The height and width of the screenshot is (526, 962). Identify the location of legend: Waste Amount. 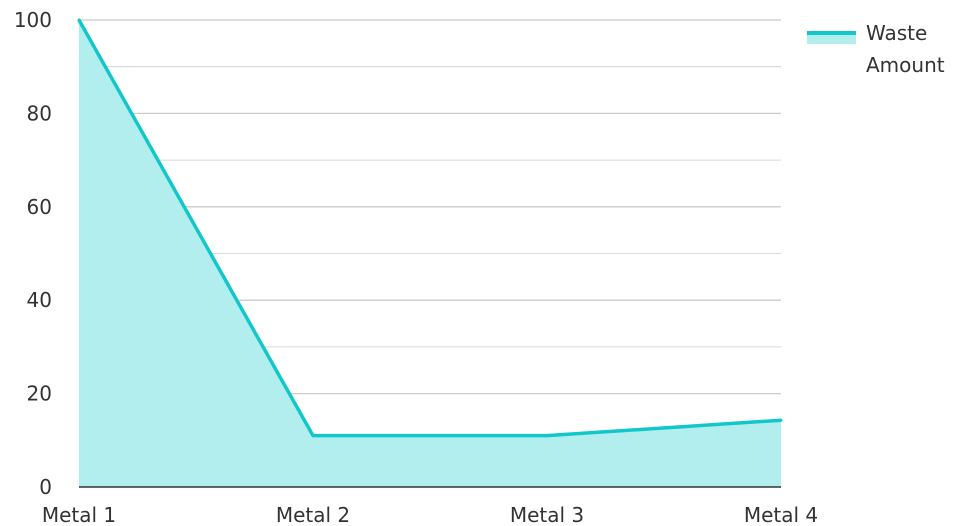
(876, 49).